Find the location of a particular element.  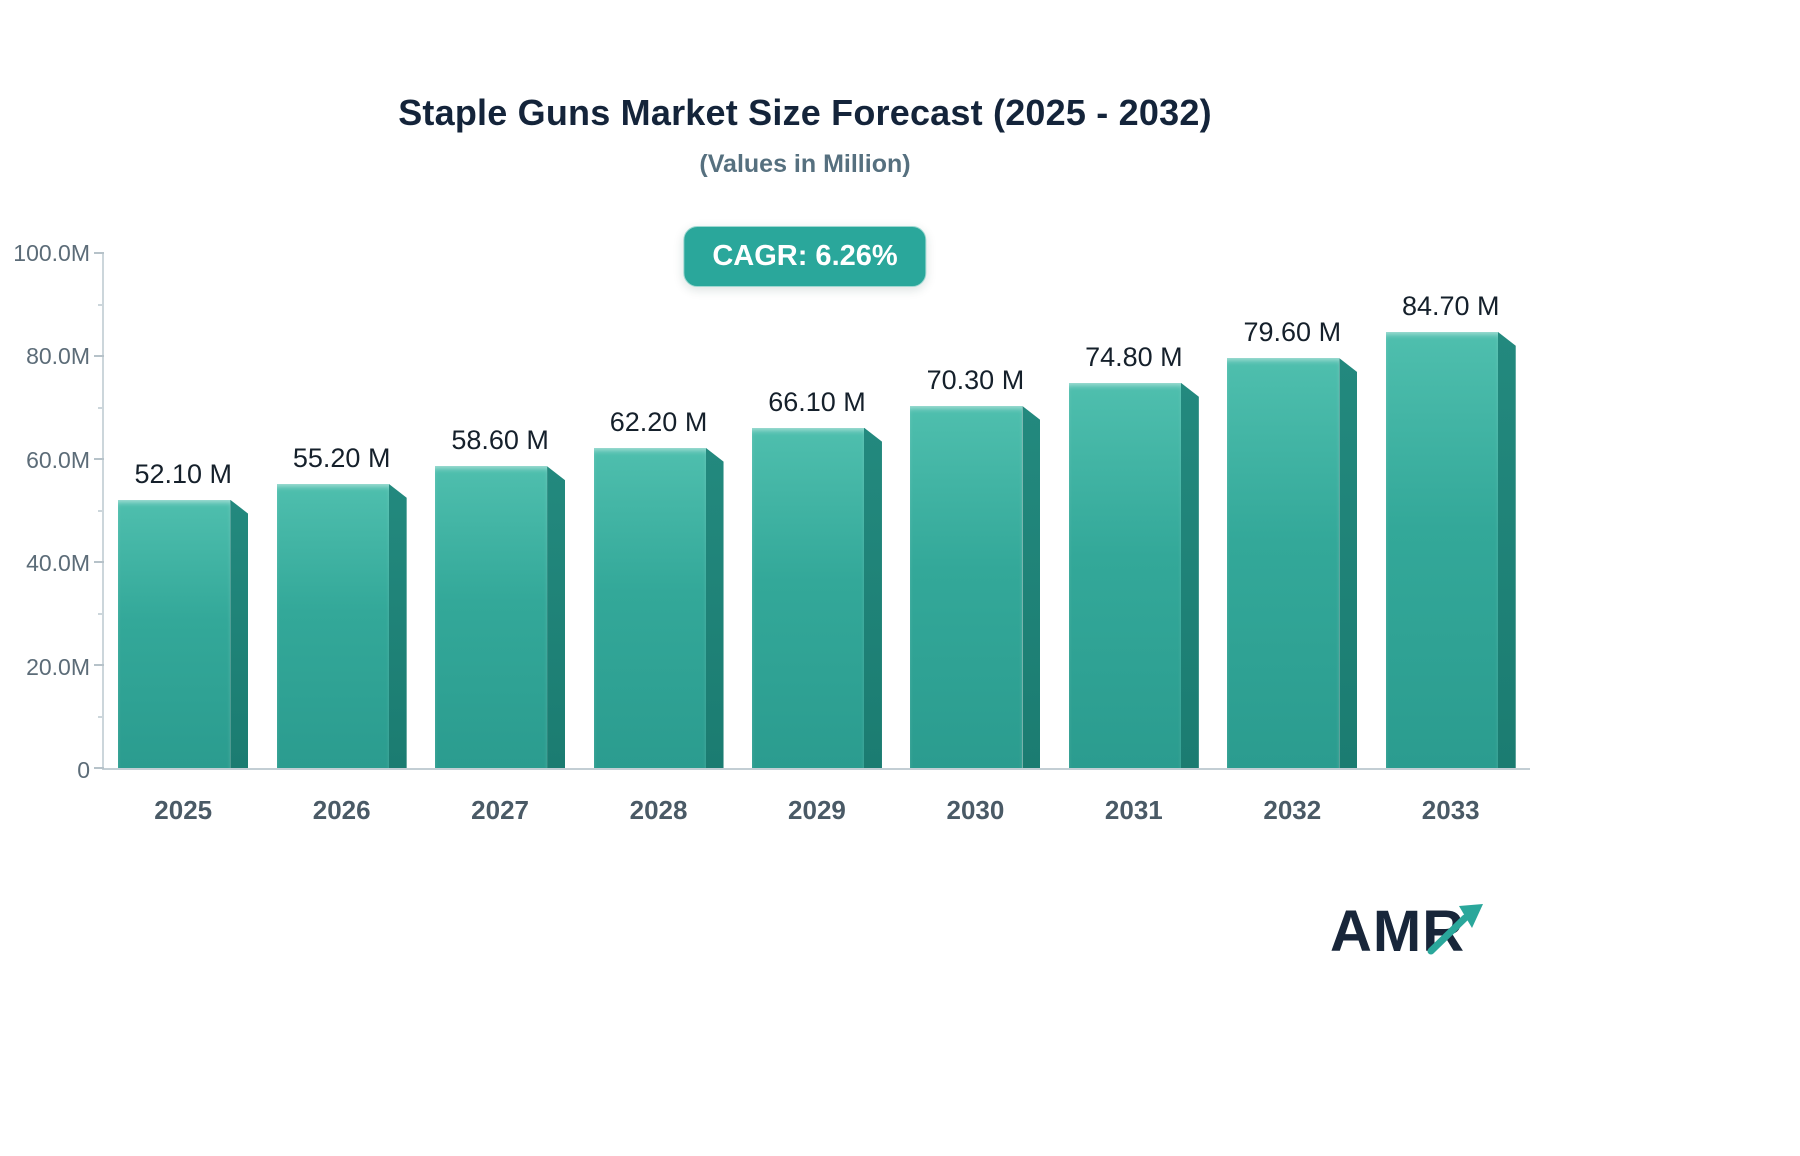

bar-group: 55.20 M 2026 is located at coordinates (341, 539).